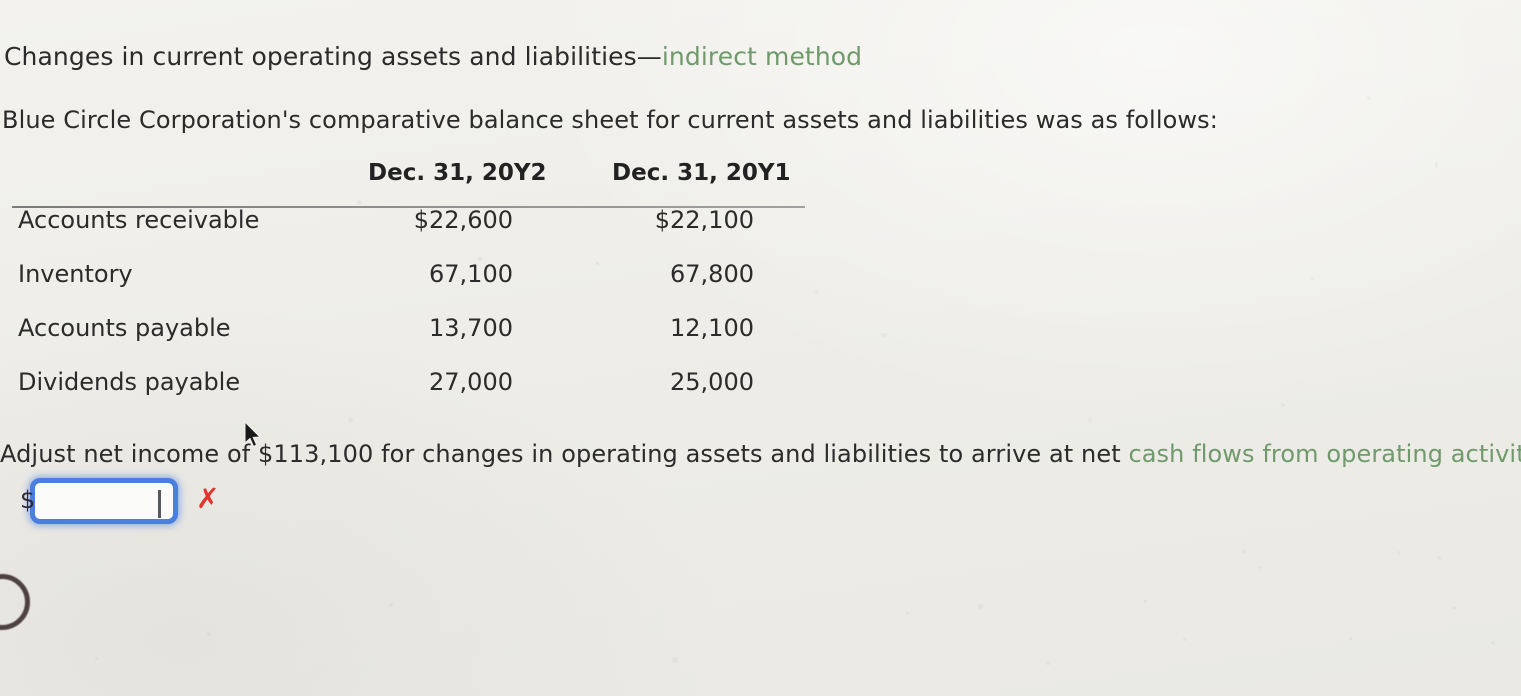  Describe the element at coordinates (405, 341) in the screenshot. I see `table-row: Accounts payable 13,700 12,100` at that location.